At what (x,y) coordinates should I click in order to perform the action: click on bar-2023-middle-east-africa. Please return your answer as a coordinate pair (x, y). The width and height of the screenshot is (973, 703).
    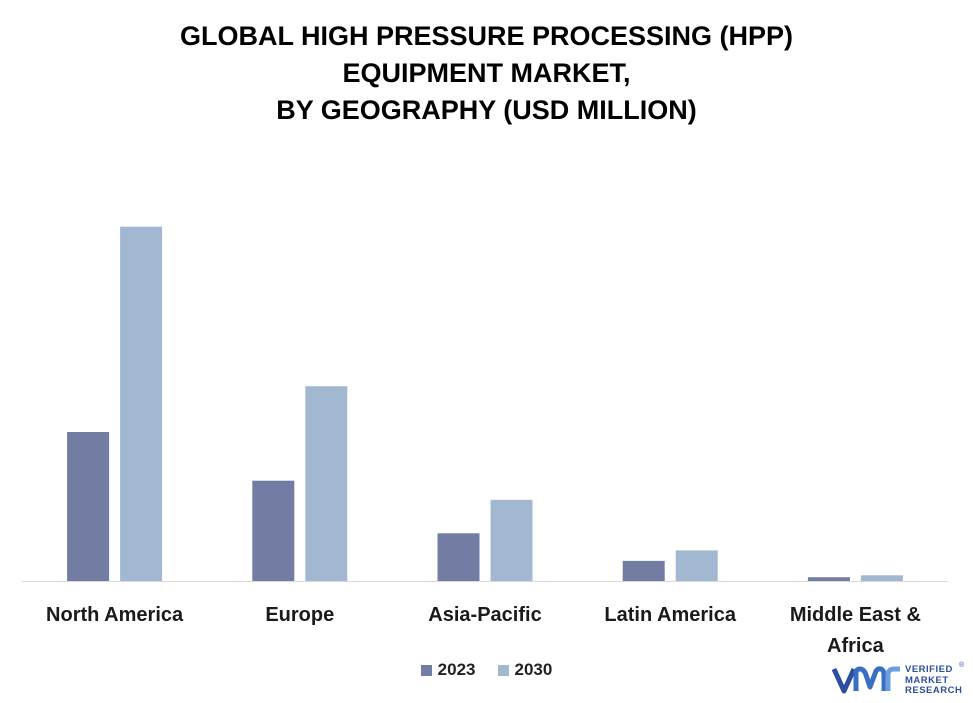
    Looking at the image, I should click on (828, 579).